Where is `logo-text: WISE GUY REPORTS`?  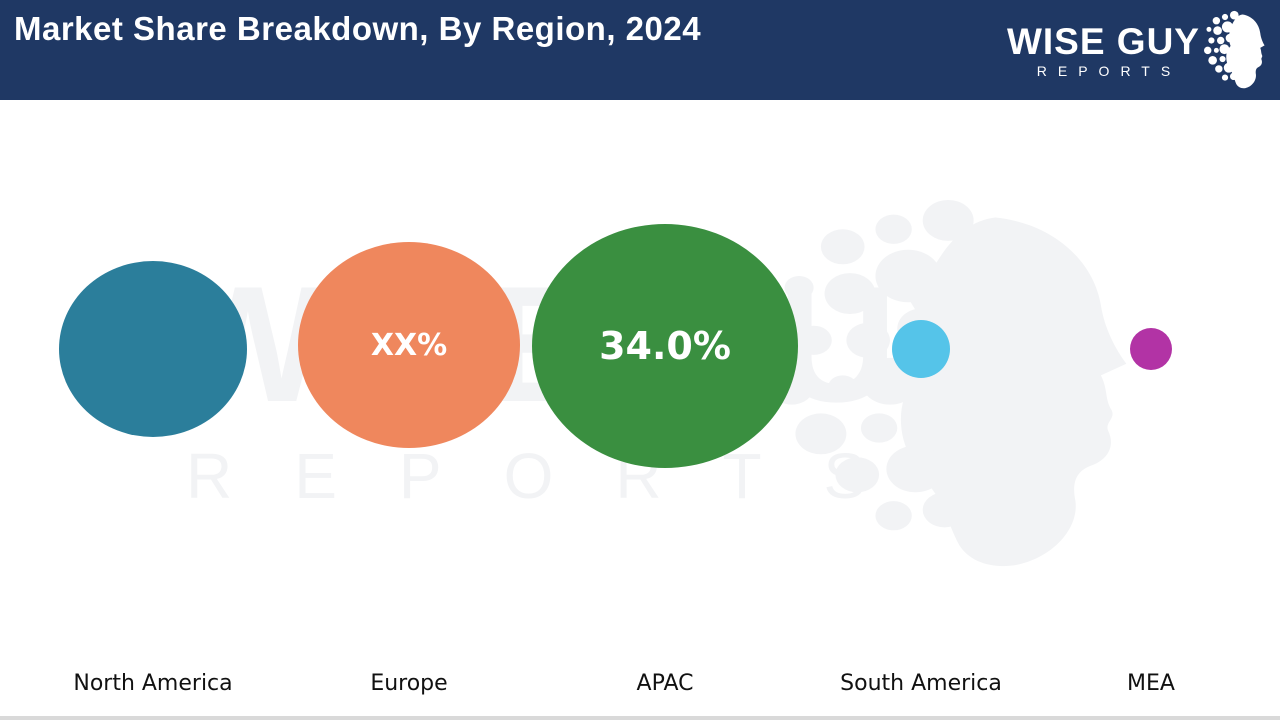
logo-text: WISE GUY REPORTS is located at coordinates (1103, 50).